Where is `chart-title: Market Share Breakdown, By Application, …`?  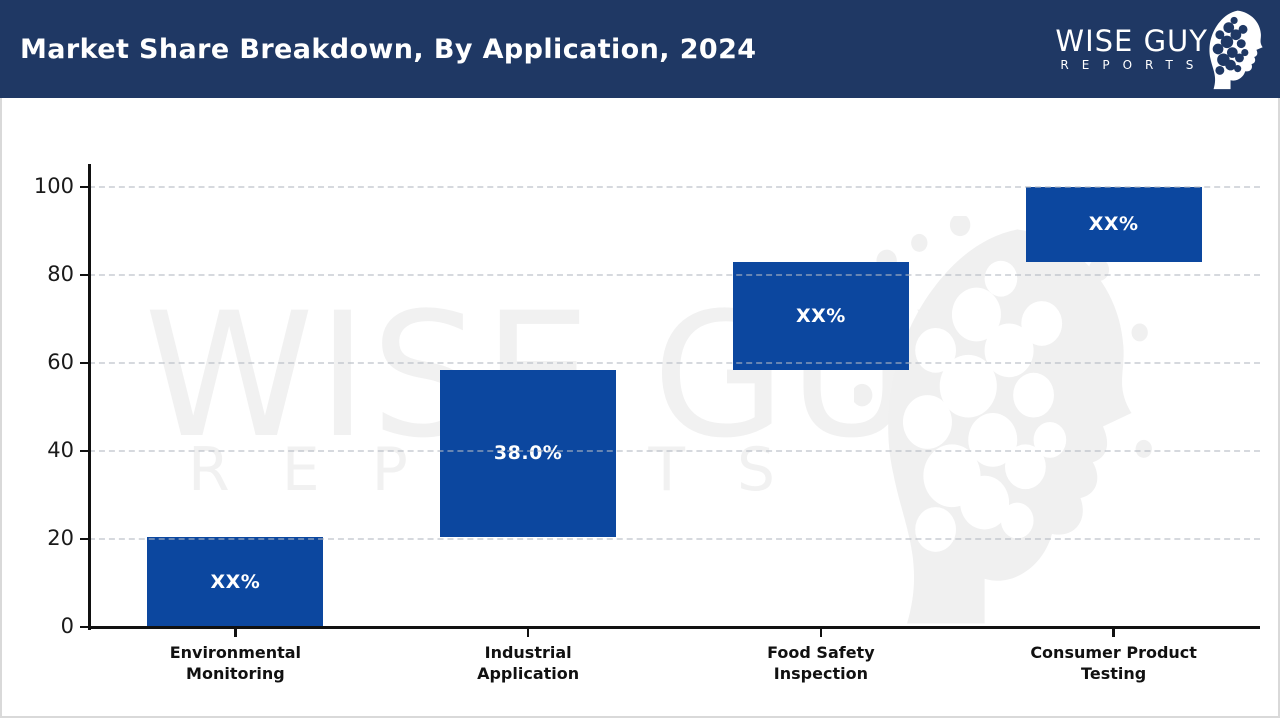 chart-title: Market Share Breakdown, By Application, … is located at coordinates (388, 49).